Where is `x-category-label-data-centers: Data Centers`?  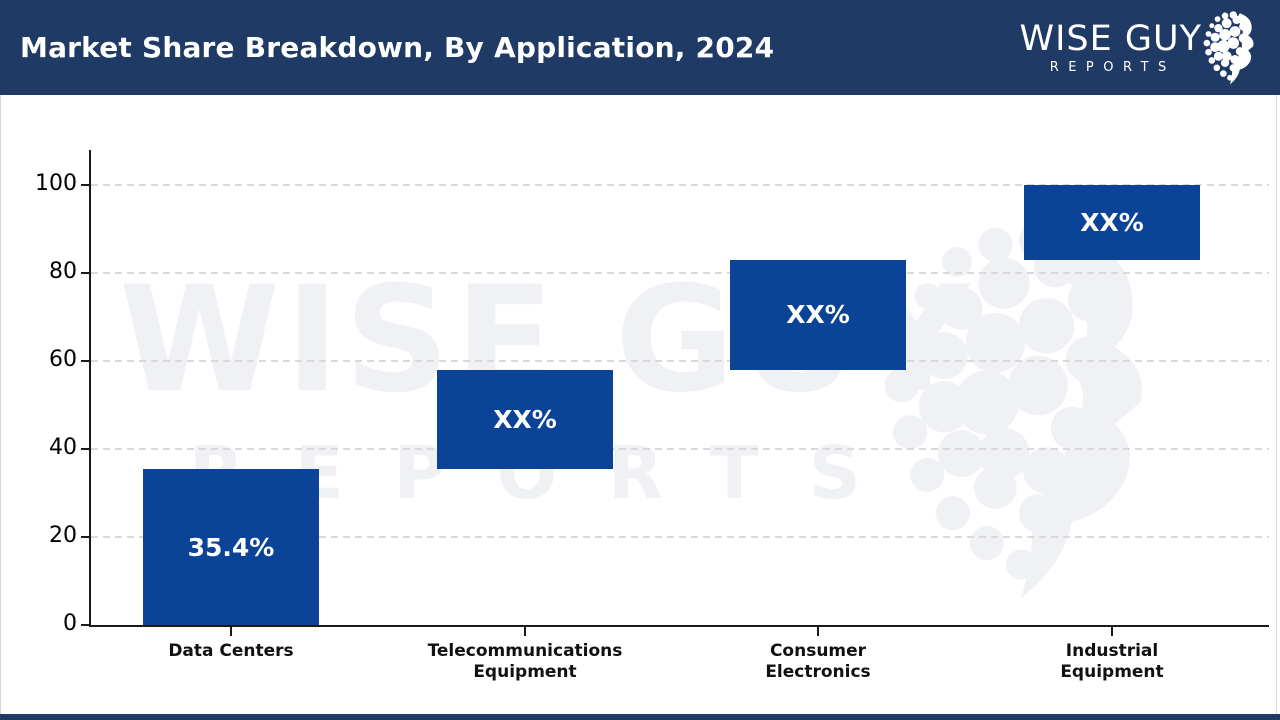
x-category-label-data-centers: Data Centers is located at coordinates (231, 651).